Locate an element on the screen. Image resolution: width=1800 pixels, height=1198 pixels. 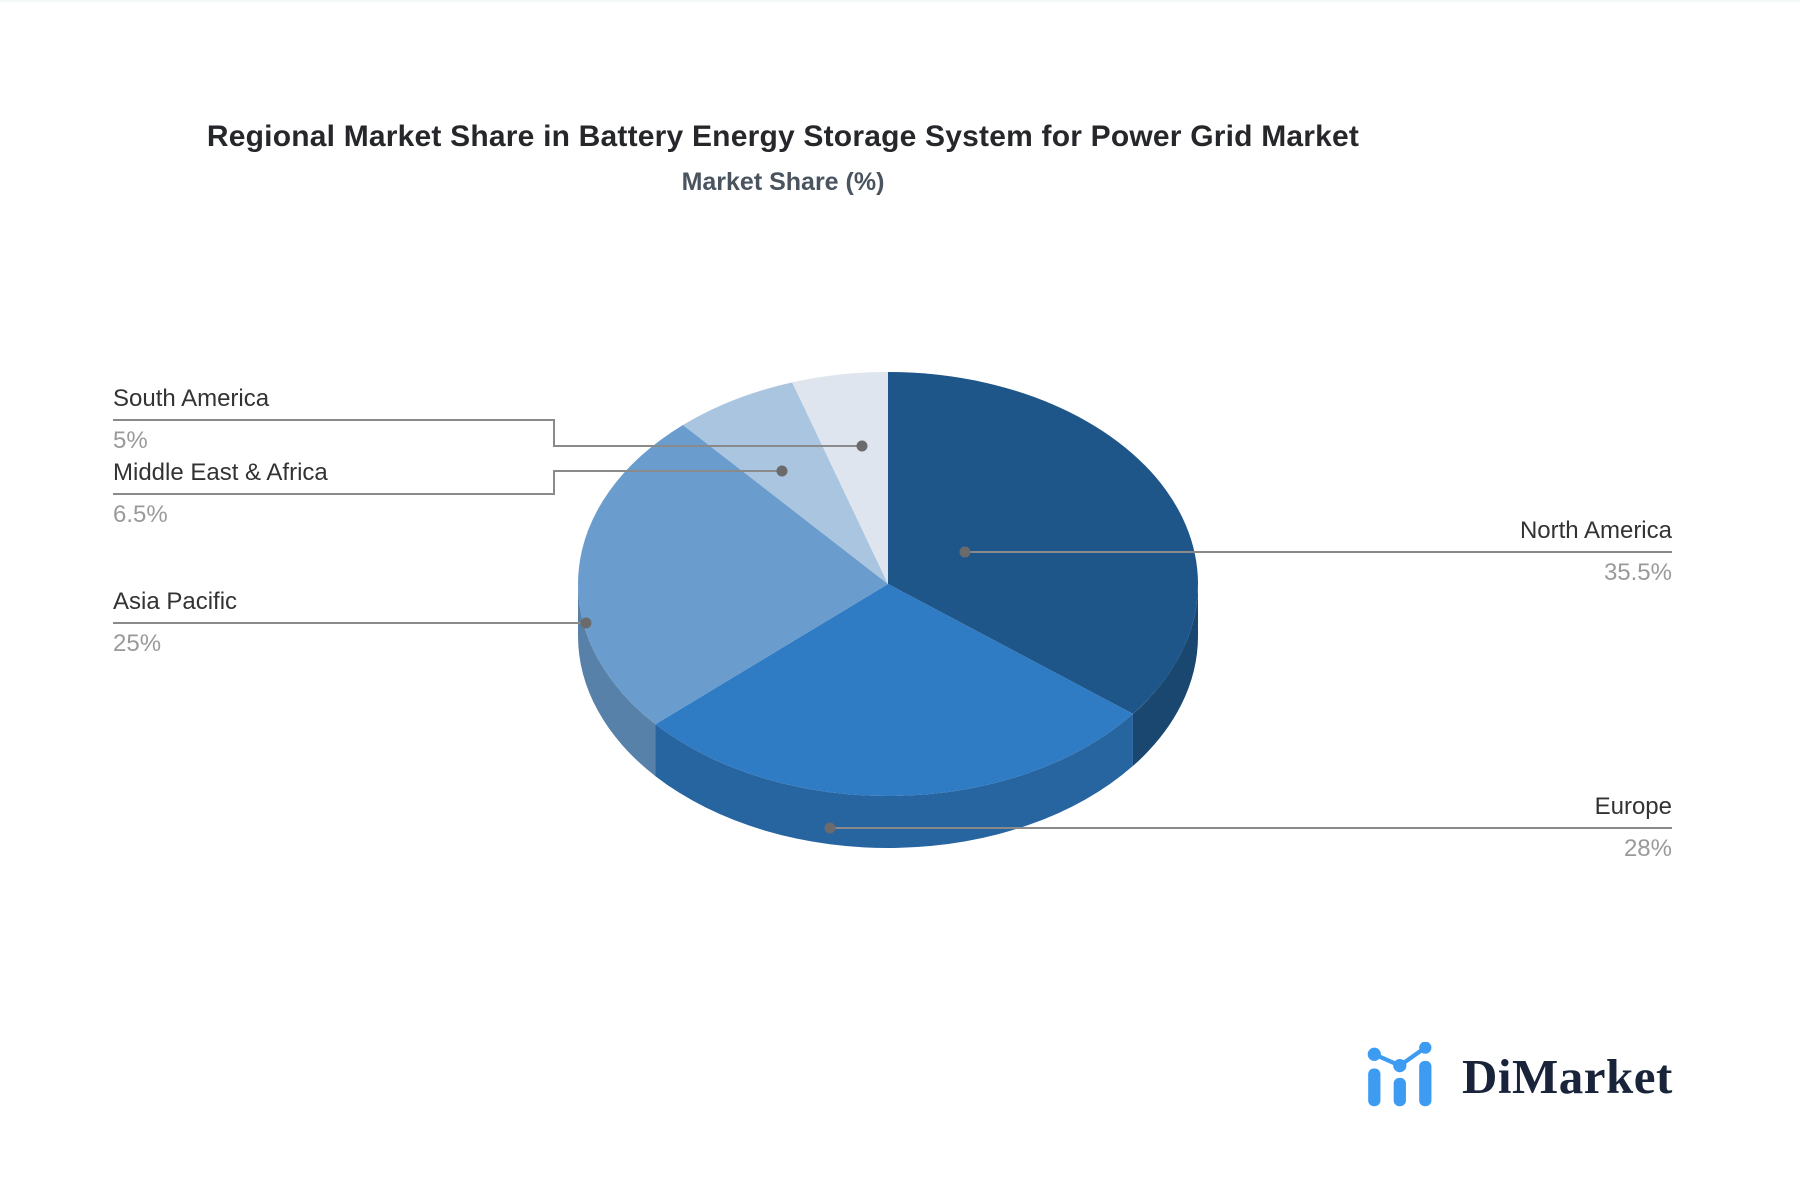
slice-value-europe: 28% is located at coordinates (1647, 848).